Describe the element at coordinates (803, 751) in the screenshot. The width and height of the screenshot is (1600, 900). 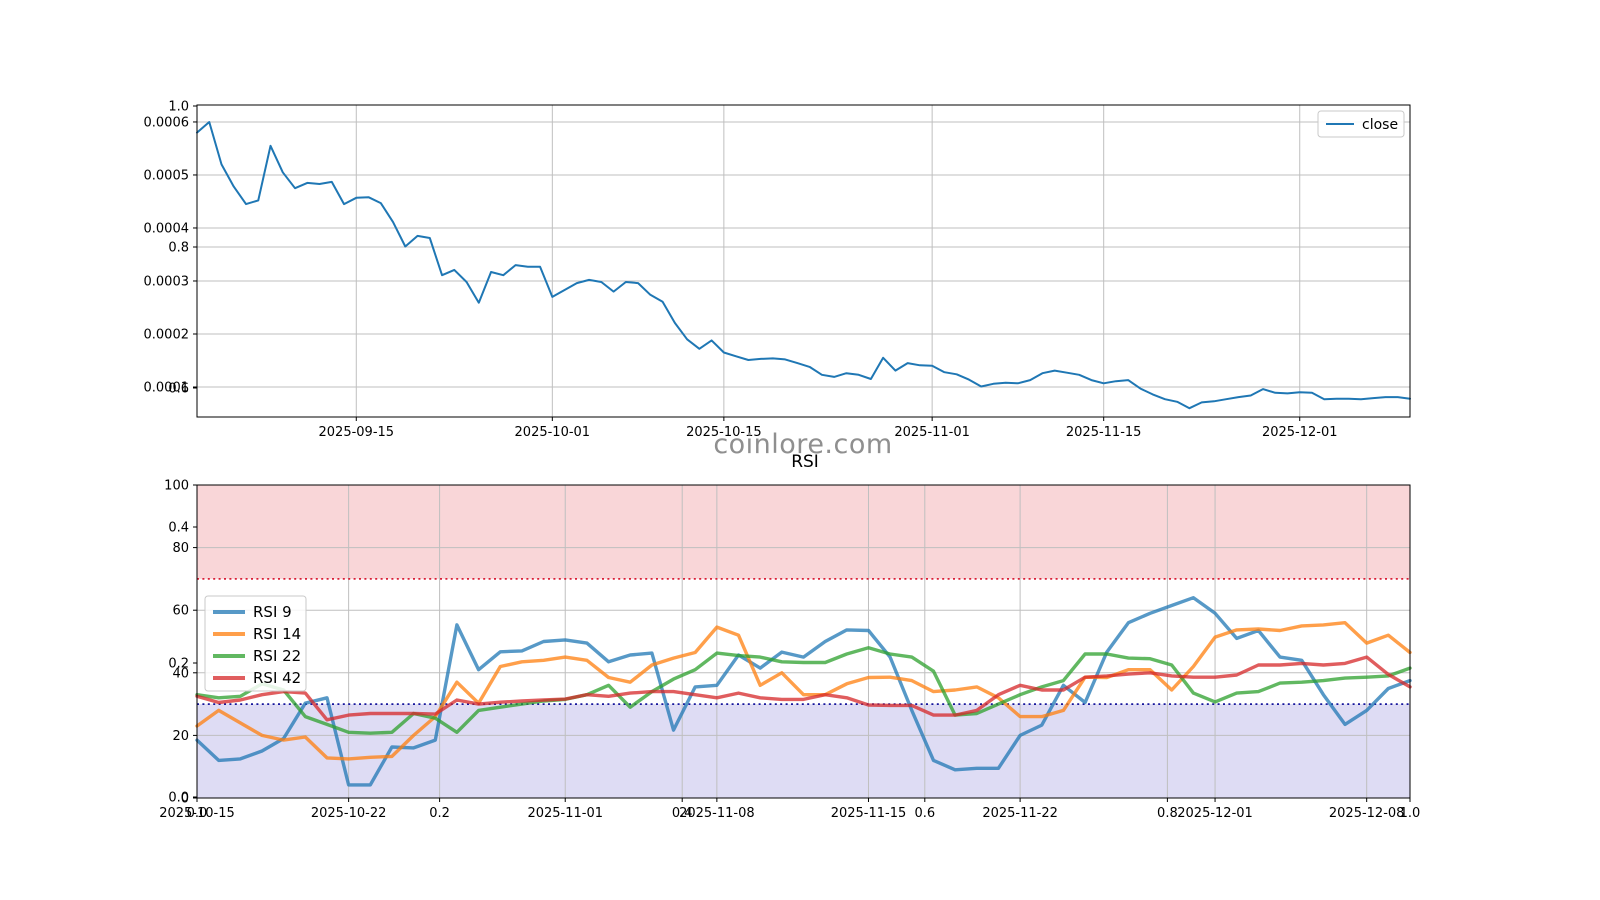
I see `oversold-band` at that location.